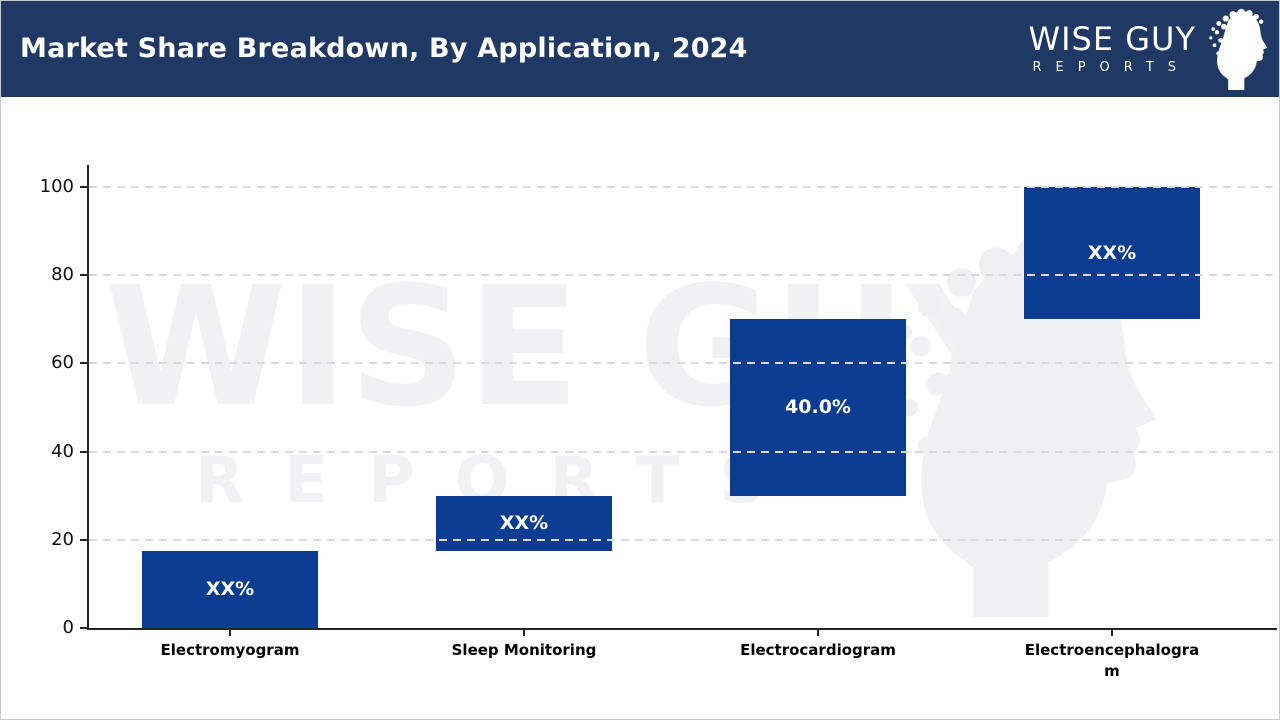 Image resolution: width=1280 pixels, height=720 pixels. Describe the element at coordinates (1112, 660) in the screenshot. I see `x-category-label: Electroencephalogram` at that location.